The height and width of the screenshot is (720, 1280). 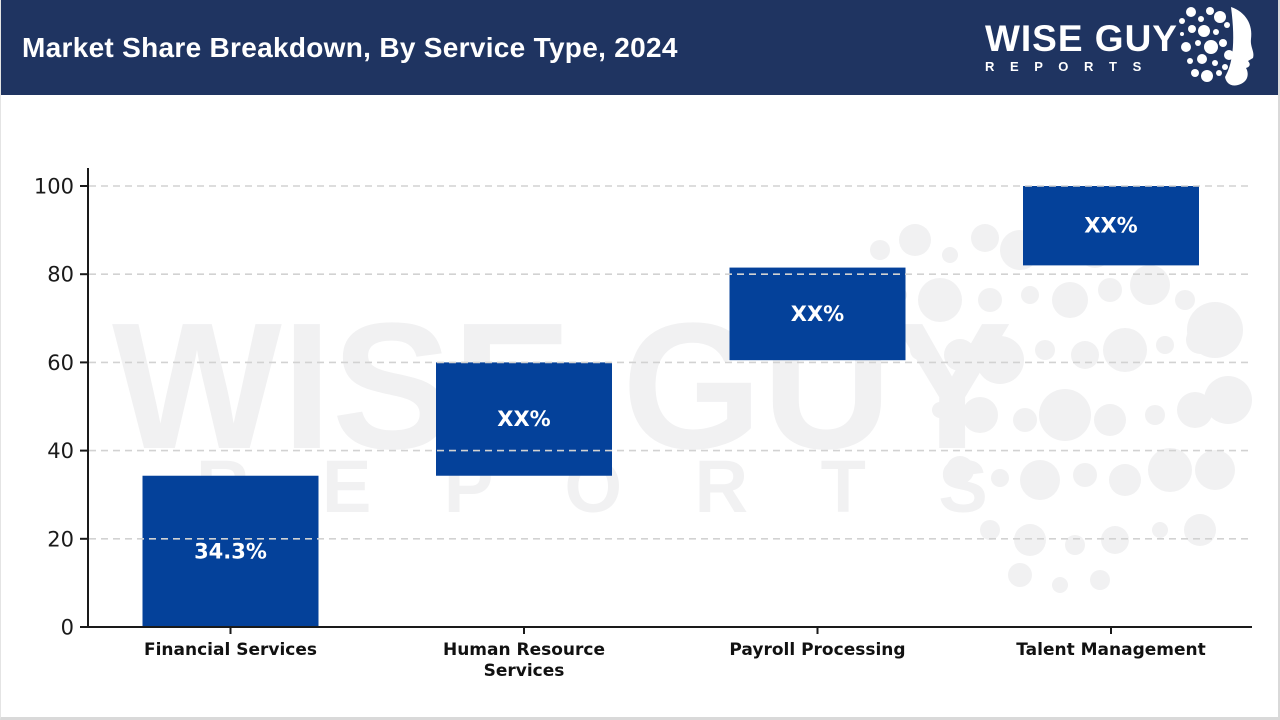 I want to click on x-category-label: Talent Management, so click(x=1111, y=650).